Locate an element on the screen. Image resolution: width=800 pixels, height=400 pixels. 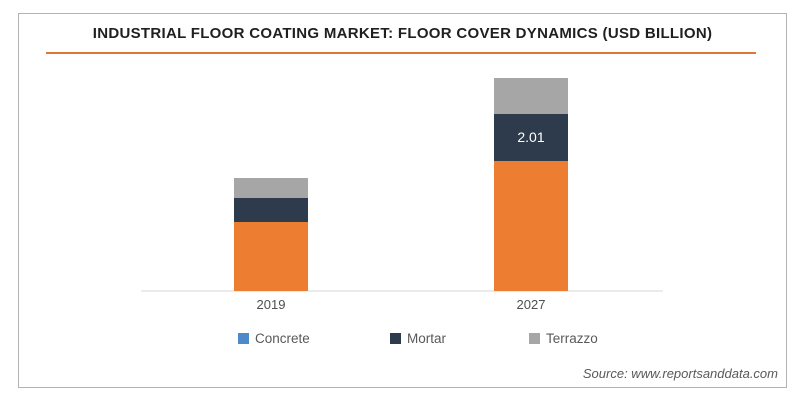
legend-swatch-mortar is located at coordinates (395, 338).